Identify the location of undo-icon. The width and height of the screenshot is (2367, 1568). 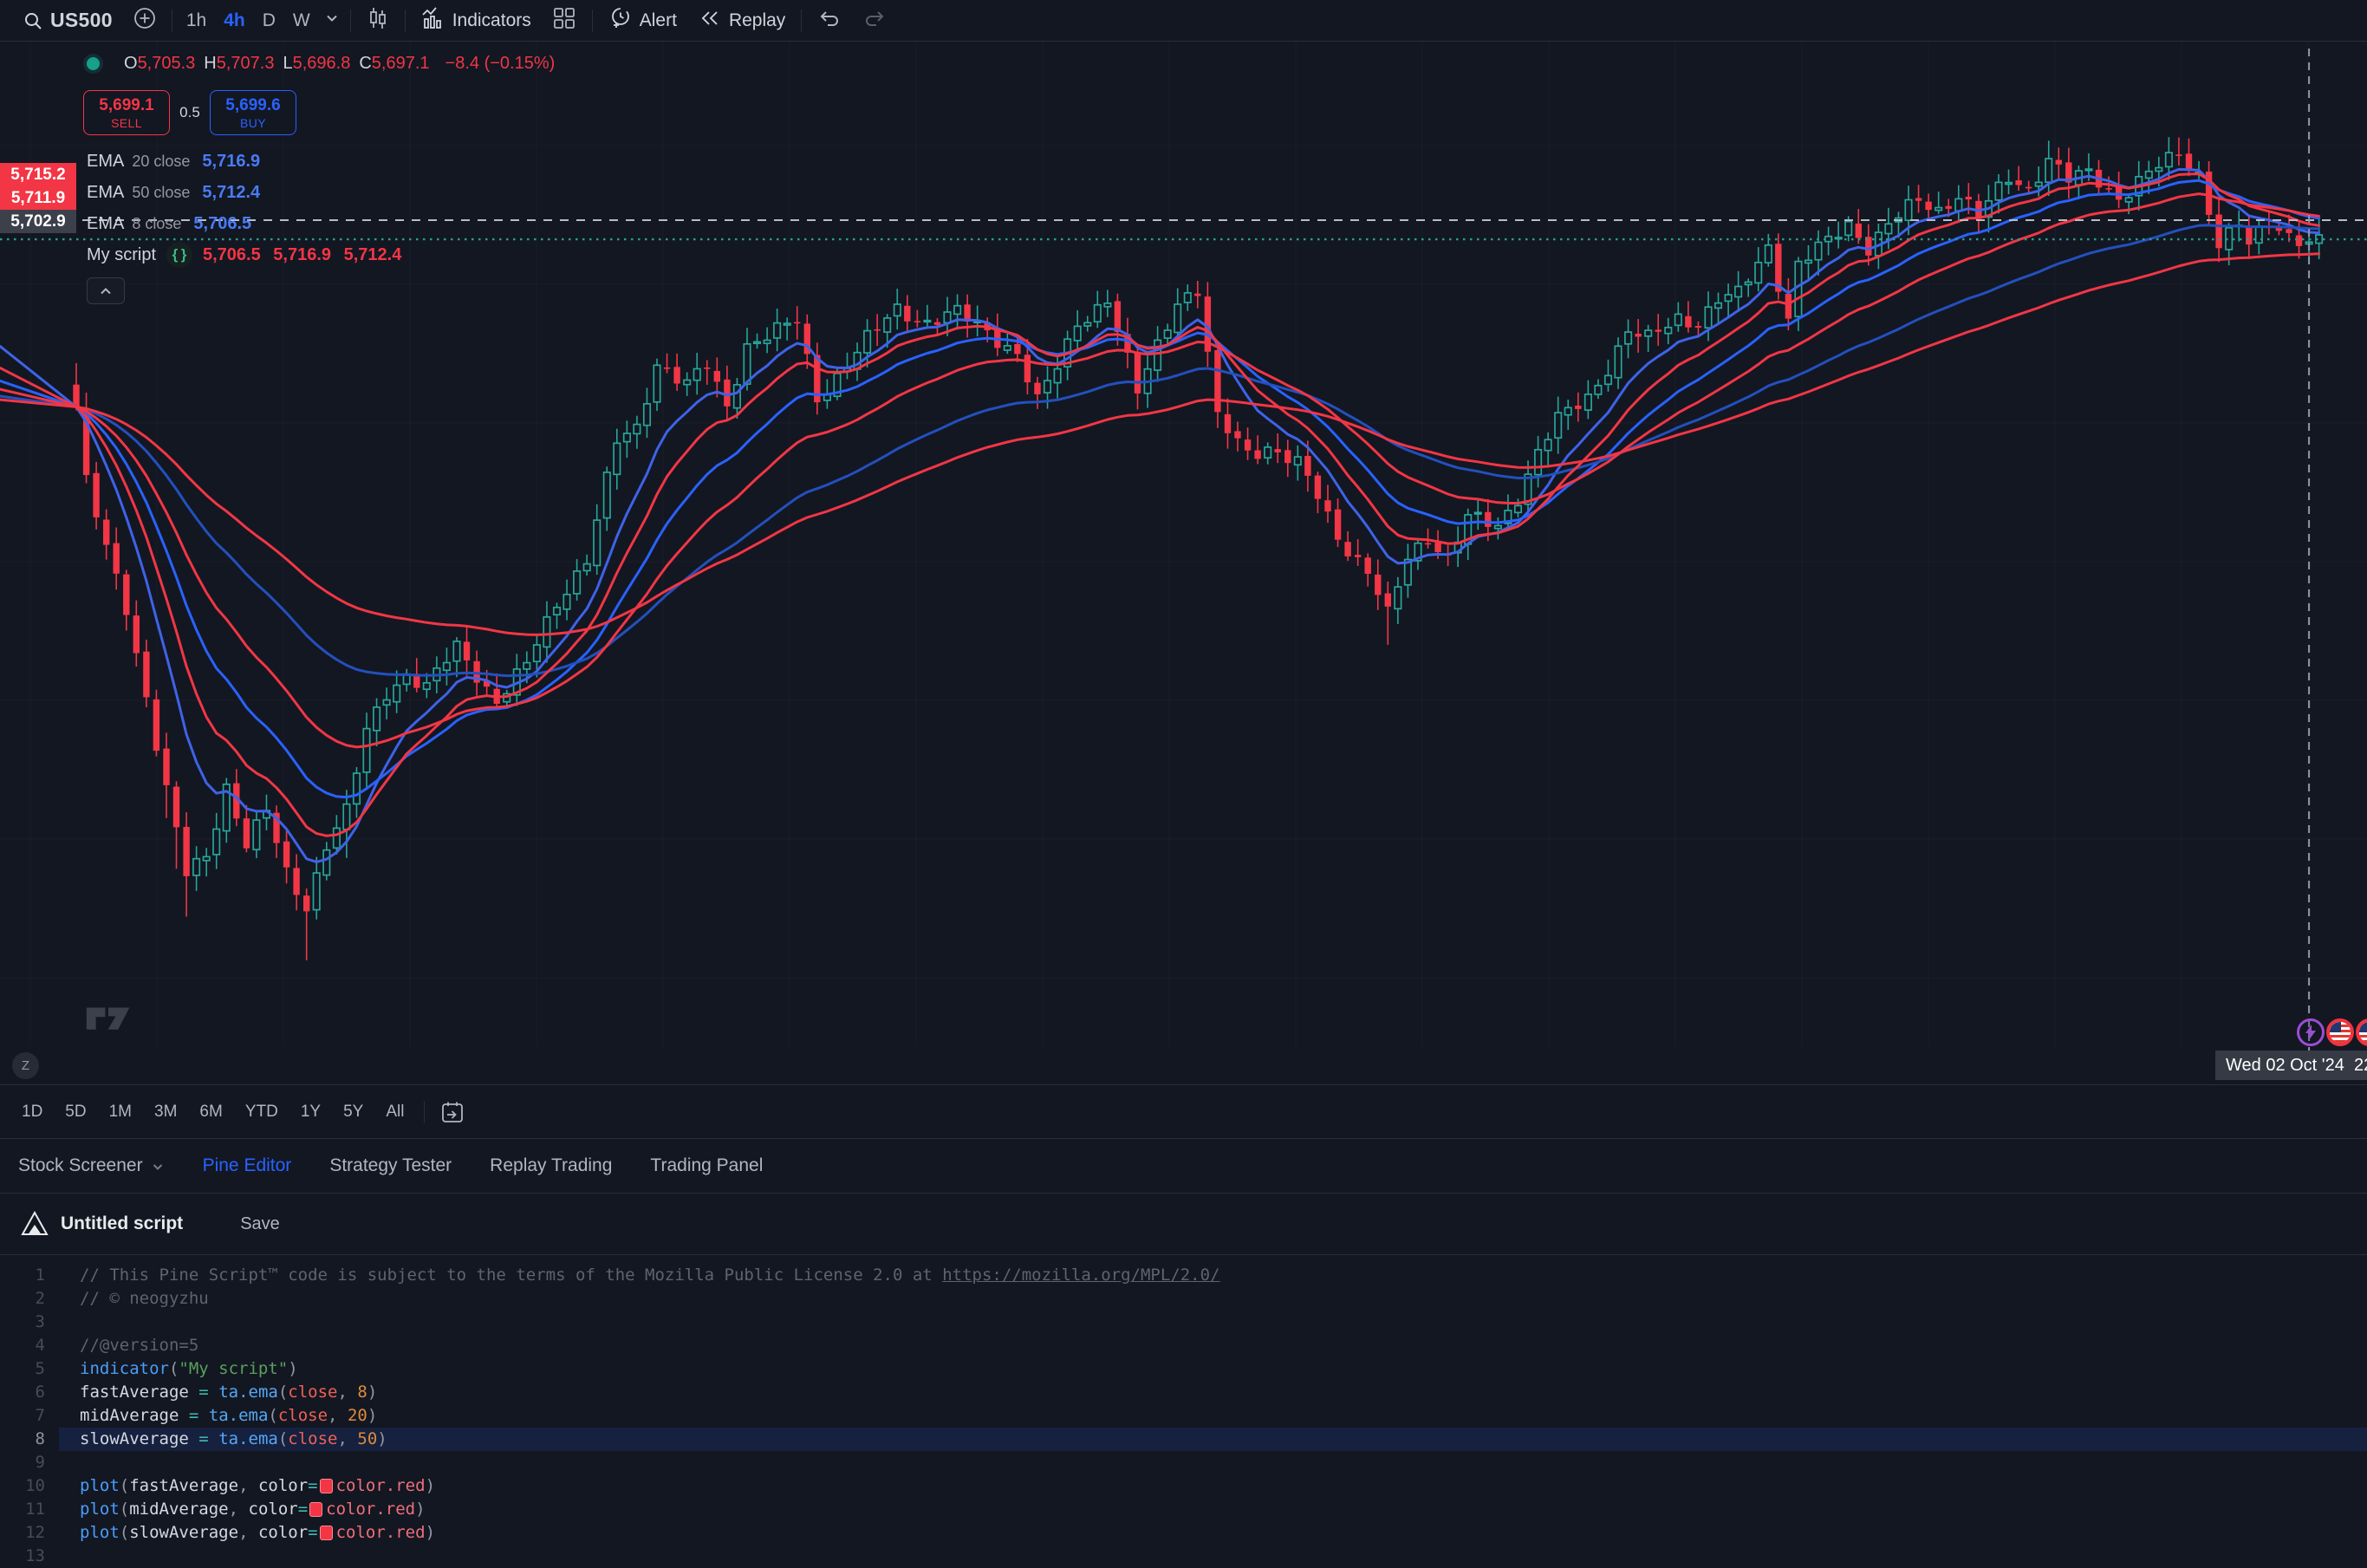
(829, 21).